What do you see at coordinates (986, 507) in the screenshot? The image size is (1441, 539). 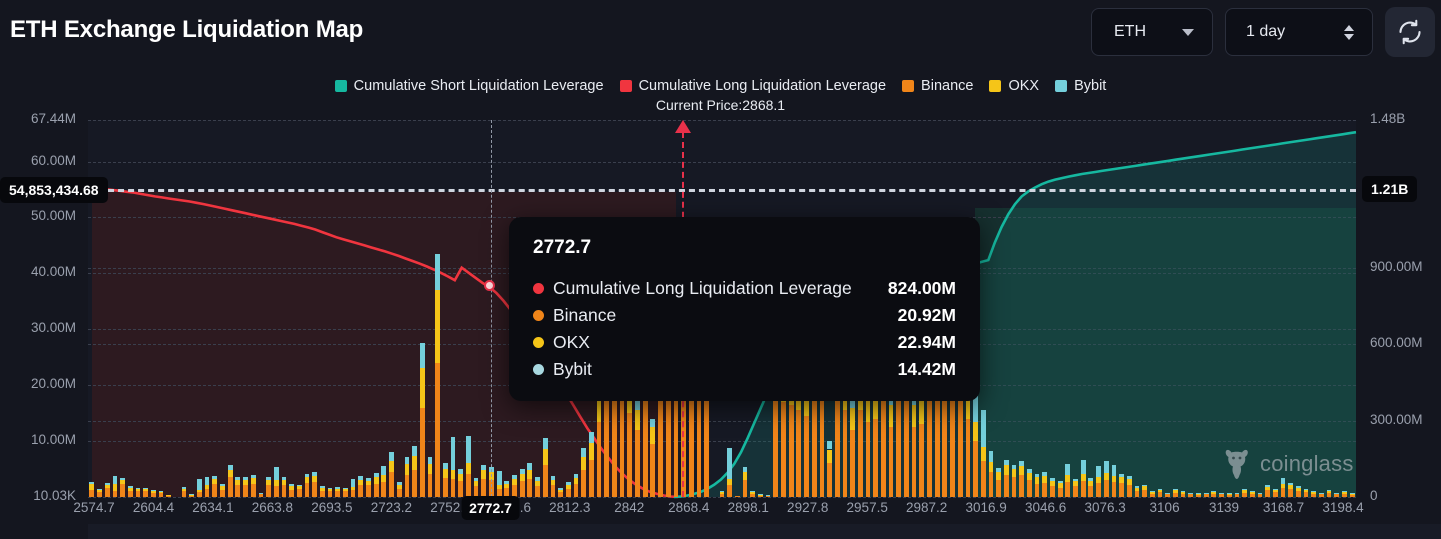 I see `x-axis-tick: 3016.9` at bounding box center [986, 507].